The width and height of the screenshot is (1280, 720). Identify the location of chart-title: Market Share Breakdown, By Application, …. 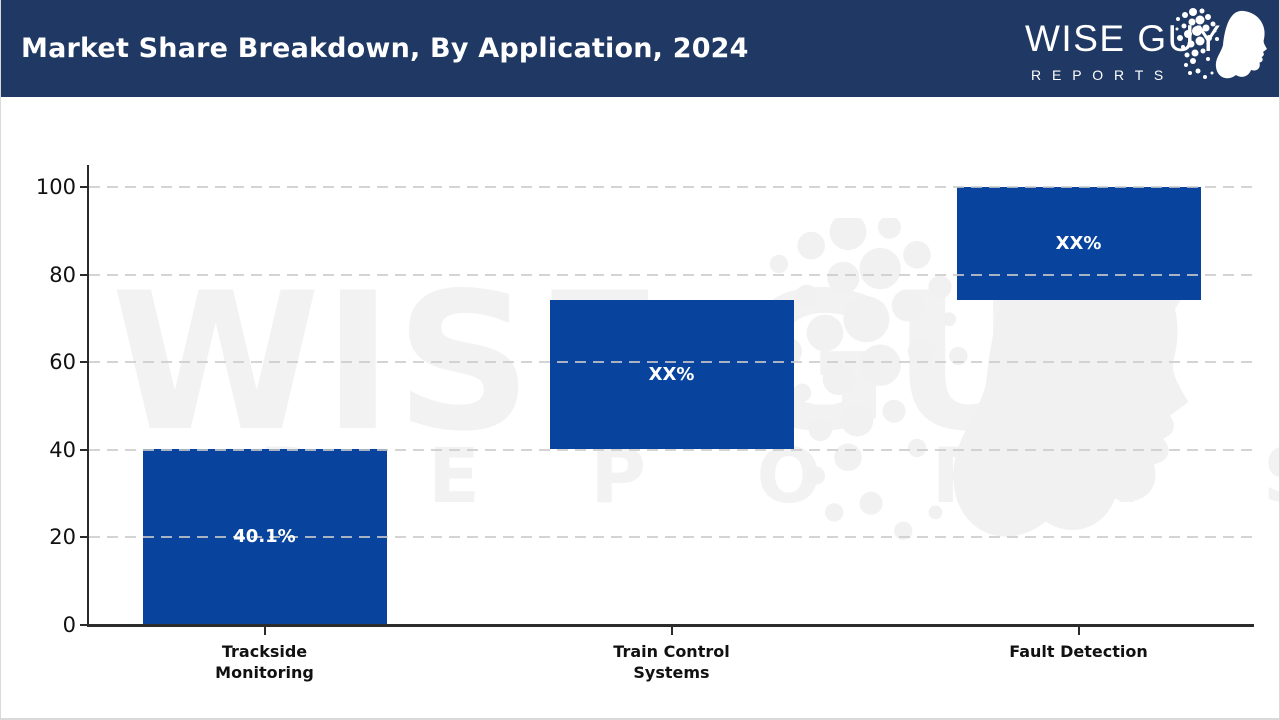
(385, 48).